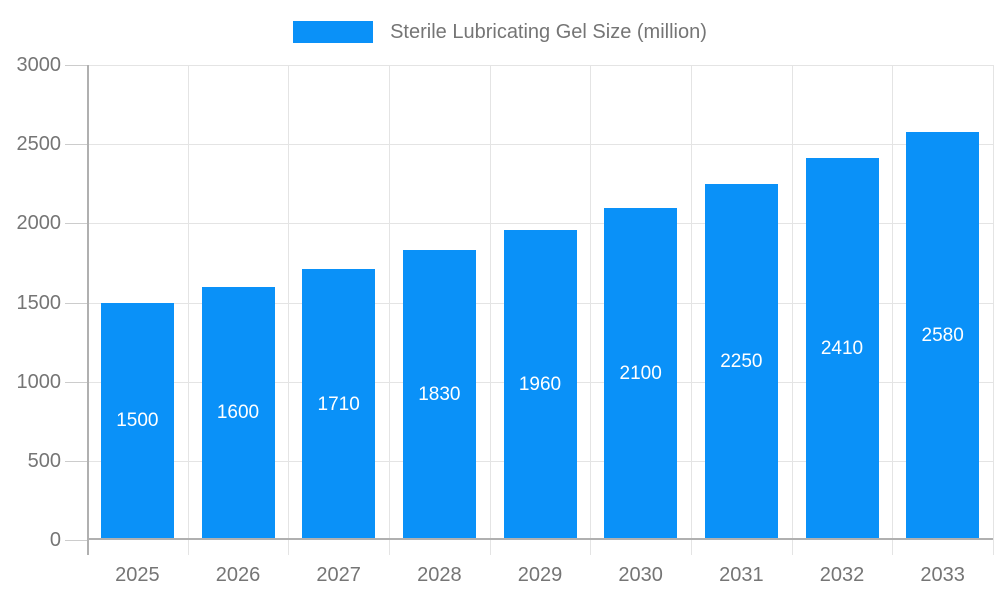 The image size is (1000, 600). I want to click on bar-2031, so click(741, 361).